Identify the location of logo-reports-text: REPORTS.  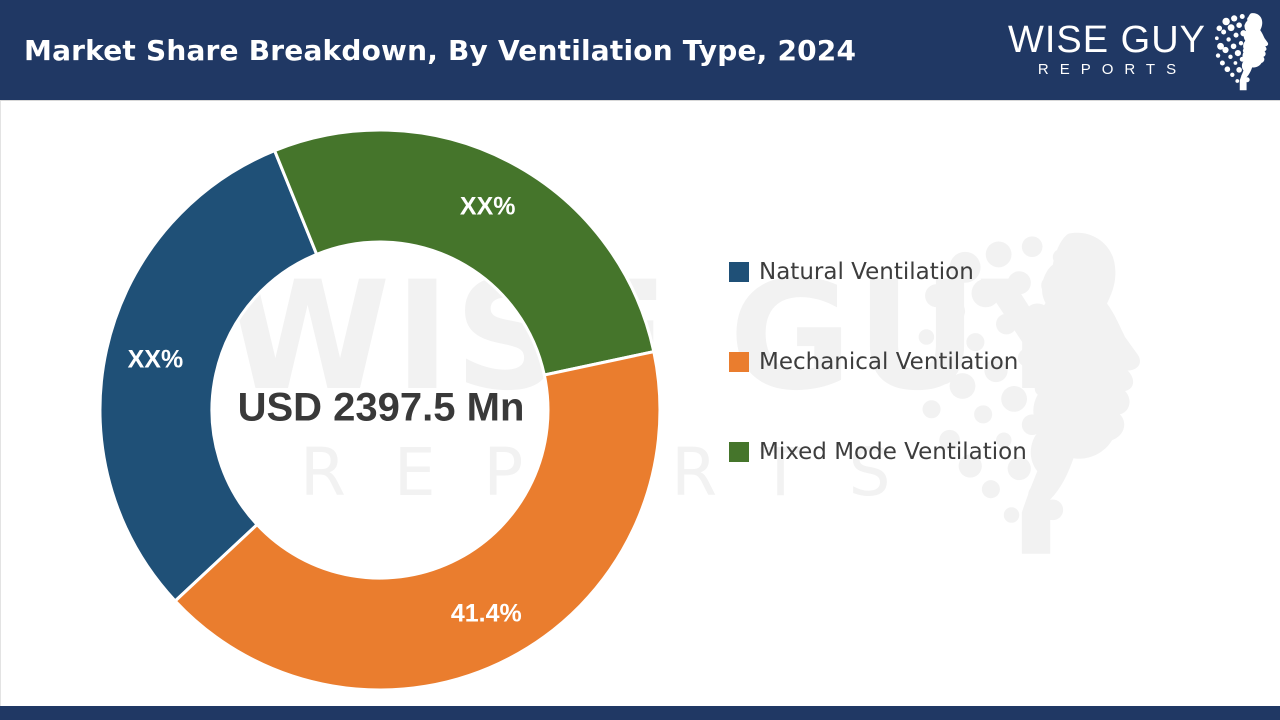
(1112, 69).